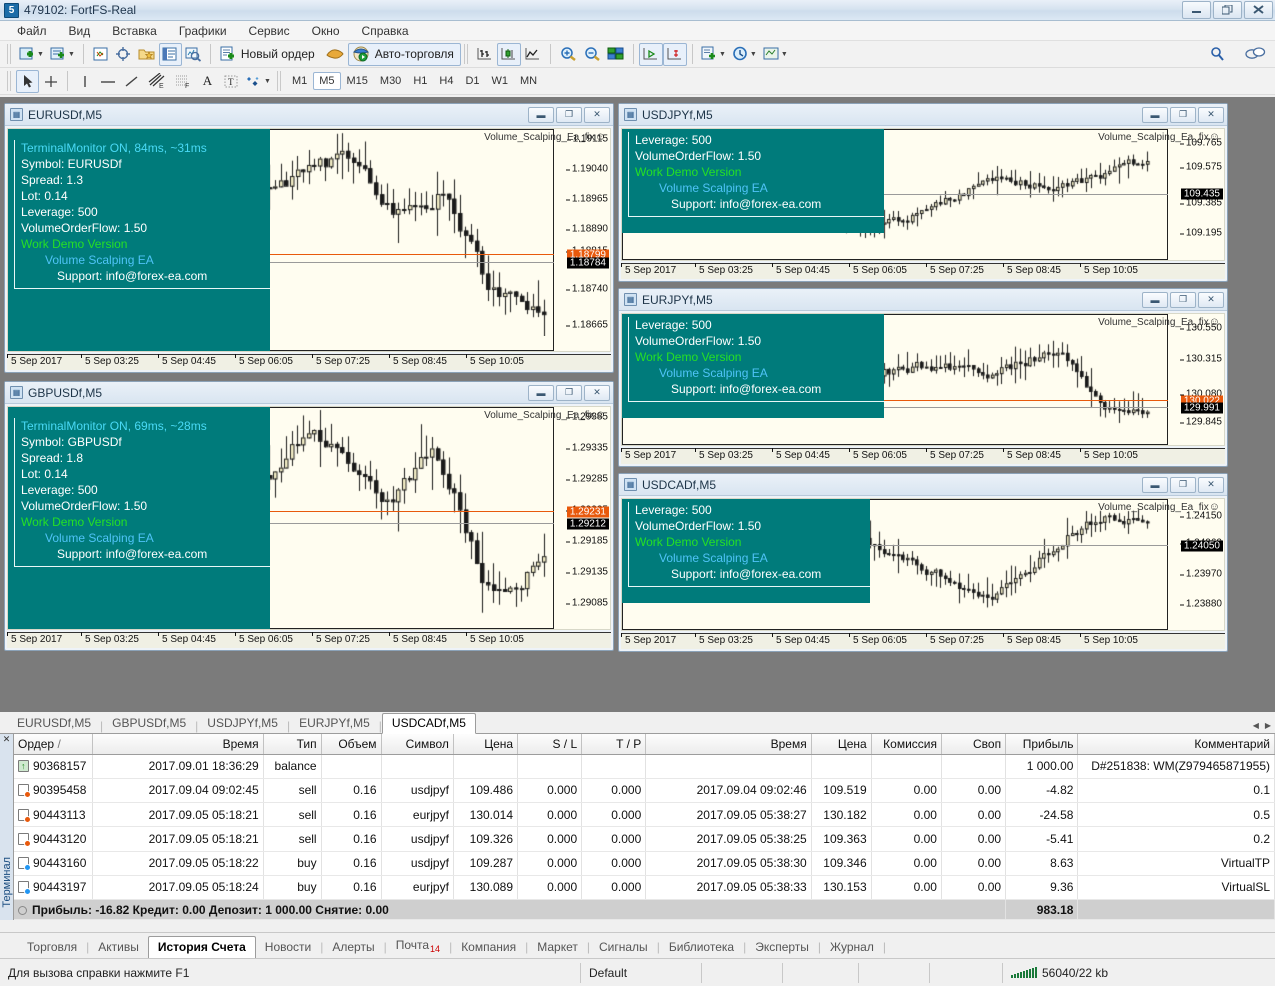 The width and height of the screenshot is (1275, 986). I want to click on menu-help: Справка, so click(385, 30).